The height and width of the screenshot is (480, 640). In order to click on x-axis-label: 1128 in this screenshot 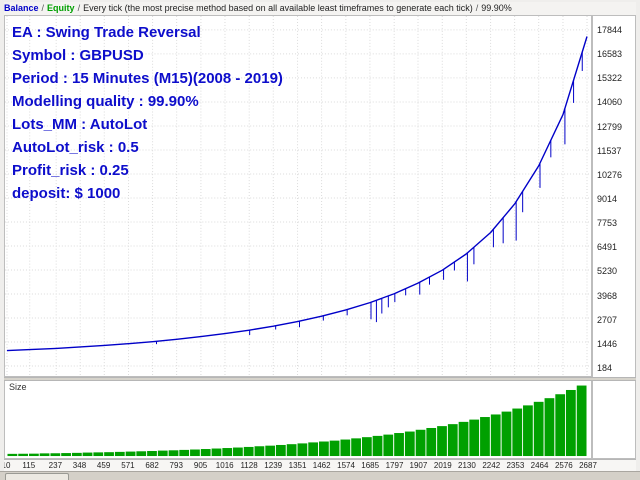, I will do `click(249, 465)`.